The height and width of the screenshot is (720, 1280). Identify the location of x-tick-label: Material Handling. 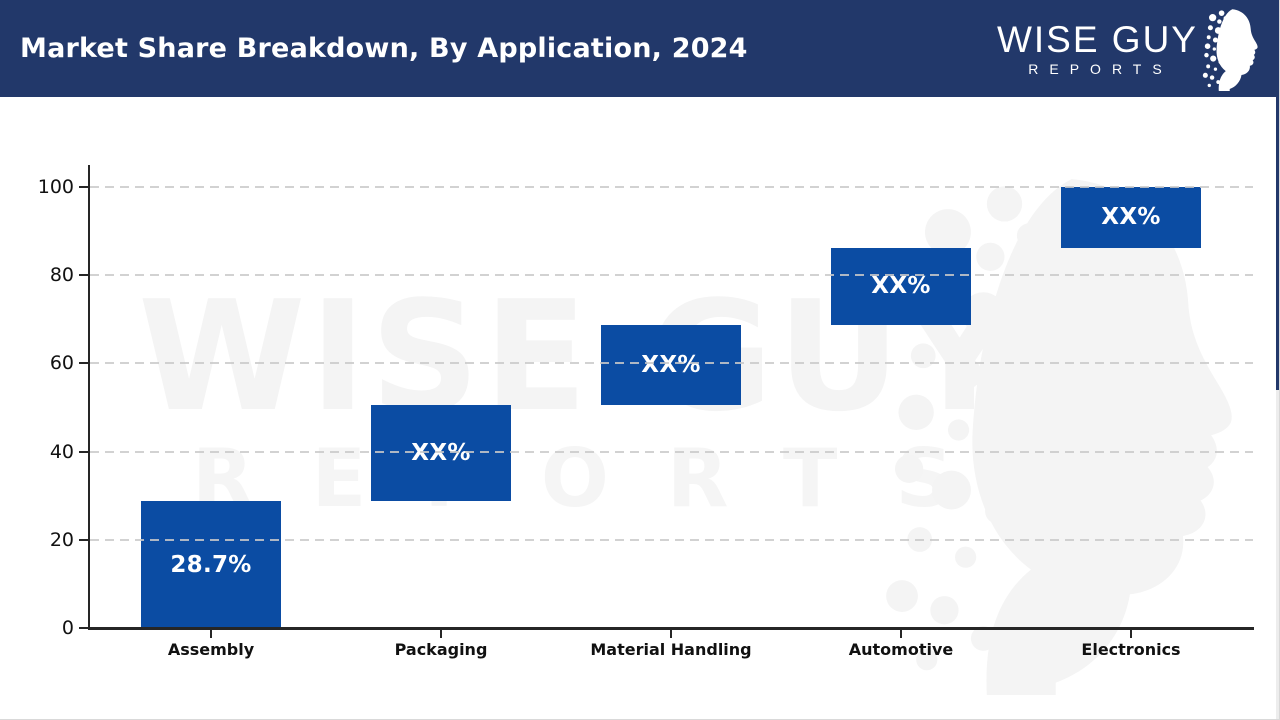
(671, 649).